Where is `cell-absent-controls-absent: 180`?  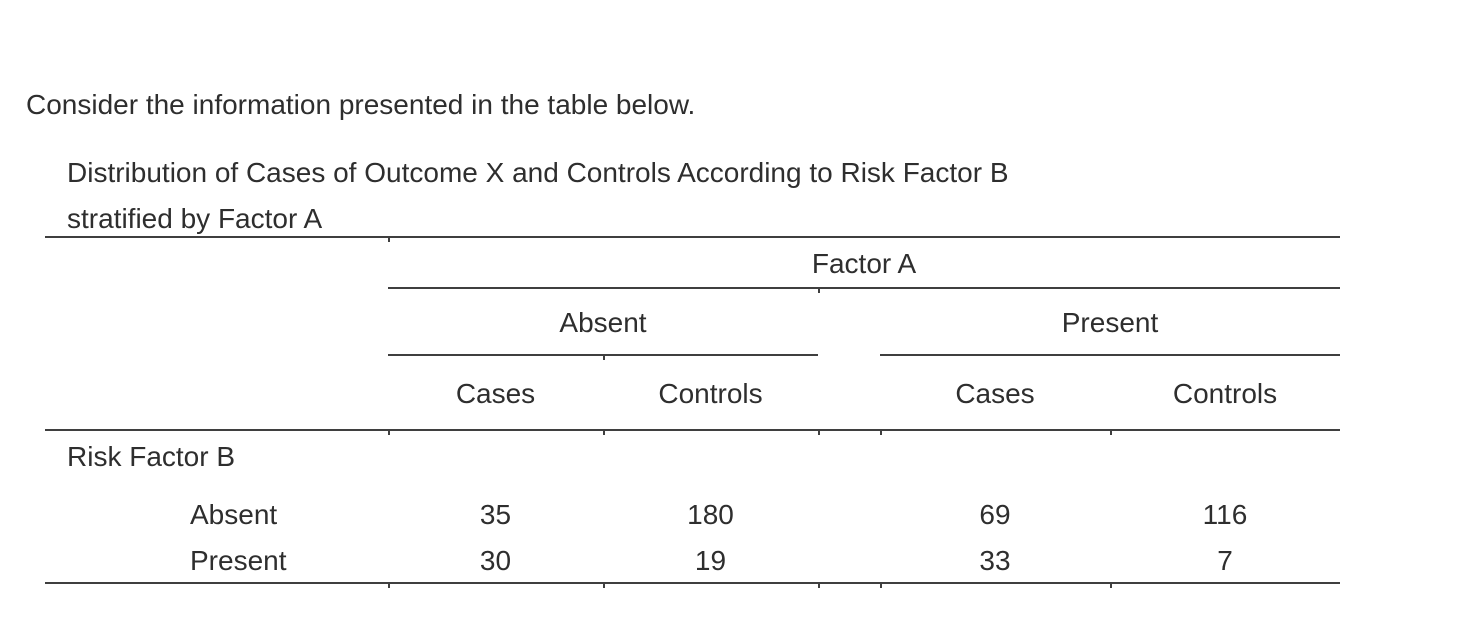 cell-absent-controls-absent: 180 is located at coordinates (710, 514).